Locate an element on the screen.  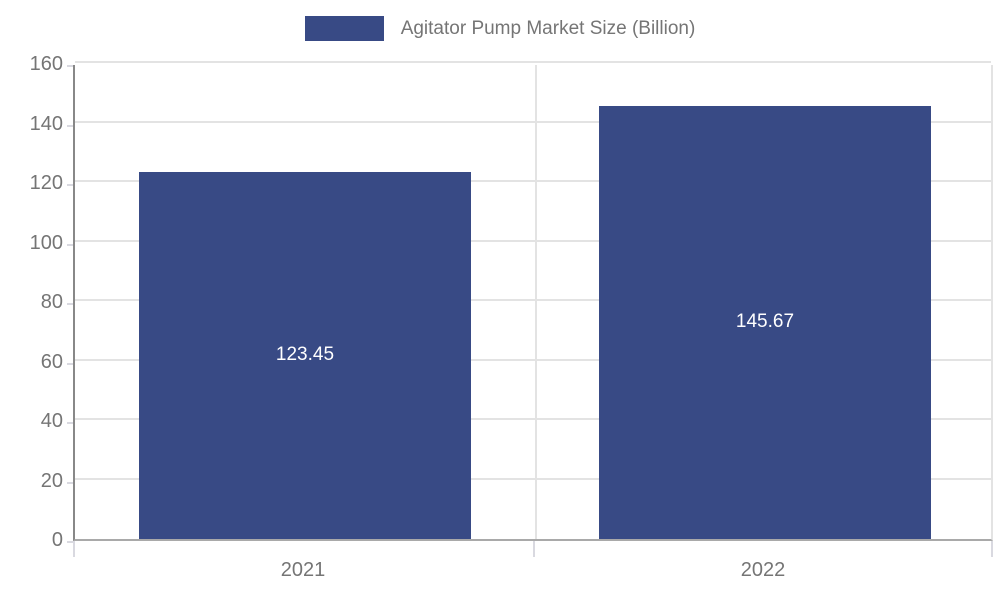
y-axis-tick-label: 140 is located at coordinates (46, 123).